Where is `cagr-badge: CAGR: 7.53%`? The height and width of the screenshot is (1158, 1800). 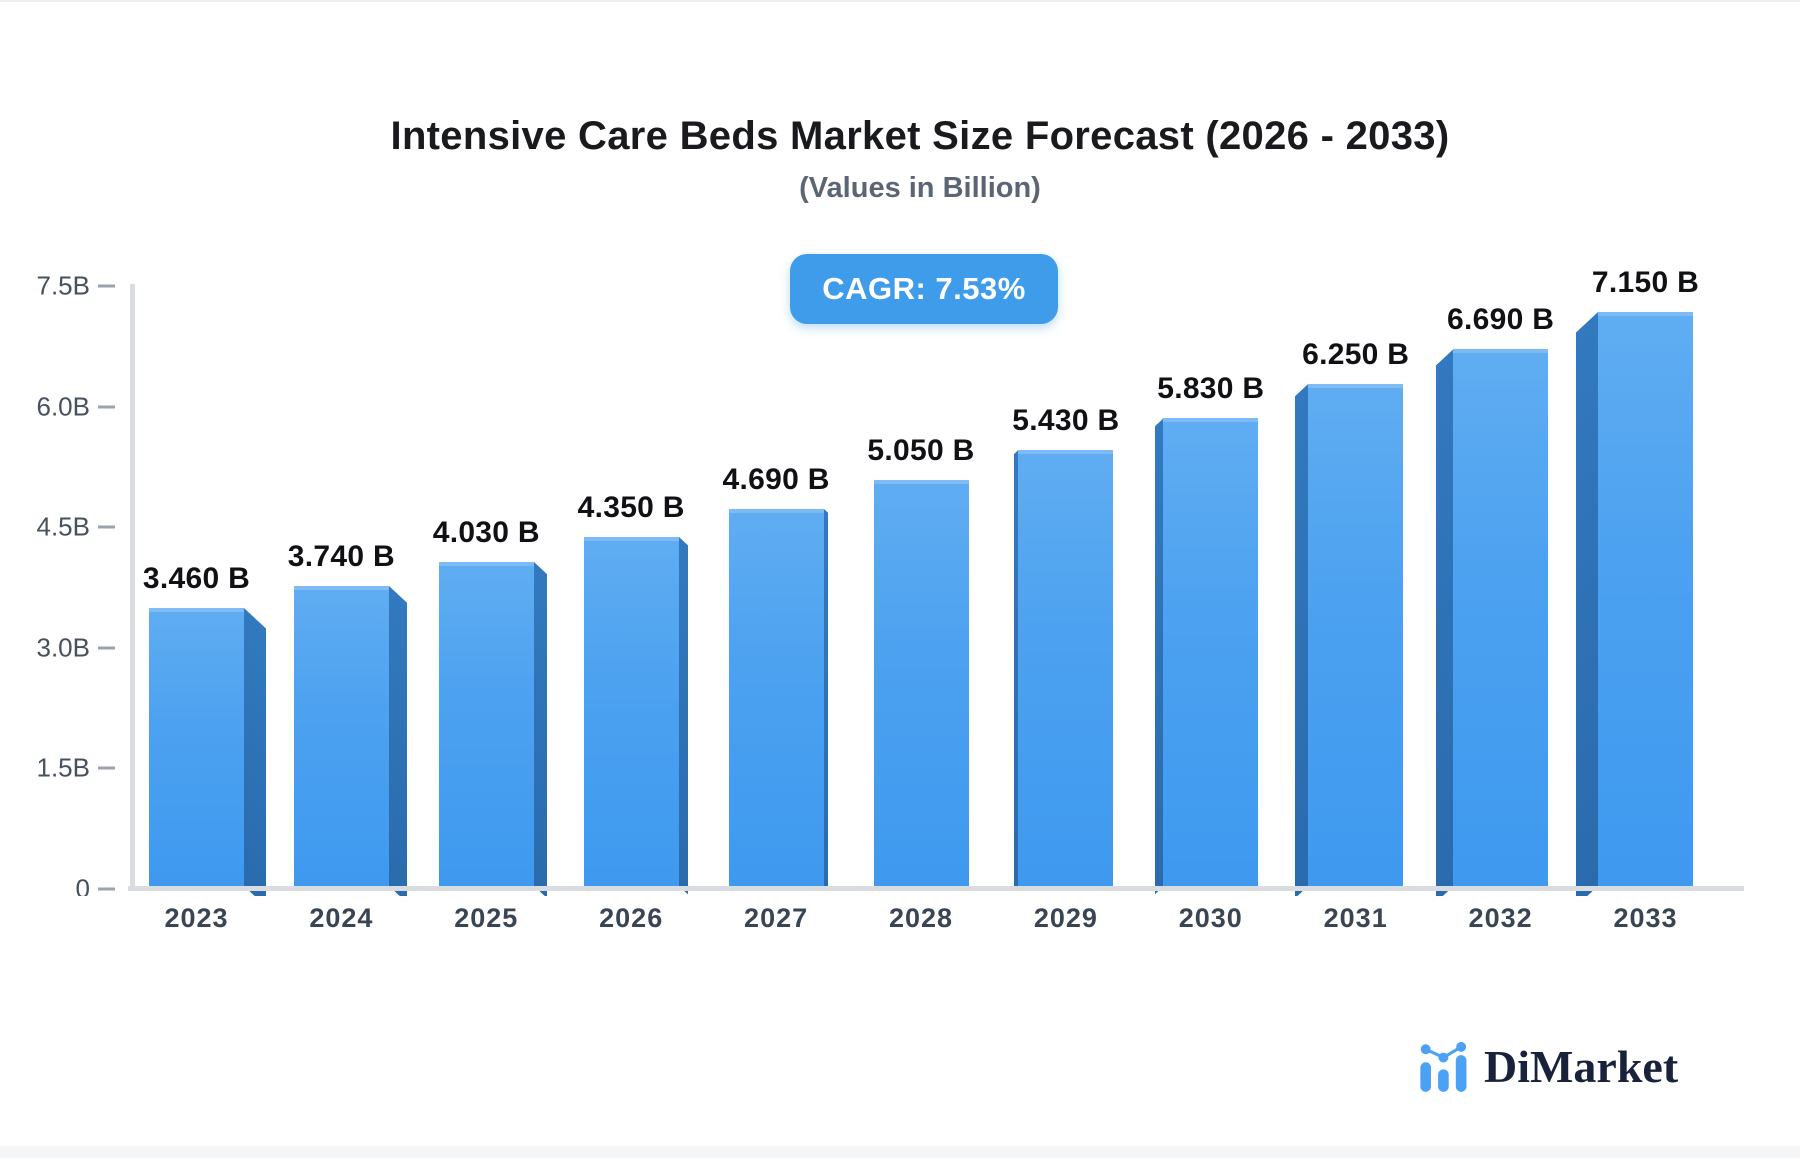 cagr-badge: CAGR: 7.53% is located at coordinates (924, 289).